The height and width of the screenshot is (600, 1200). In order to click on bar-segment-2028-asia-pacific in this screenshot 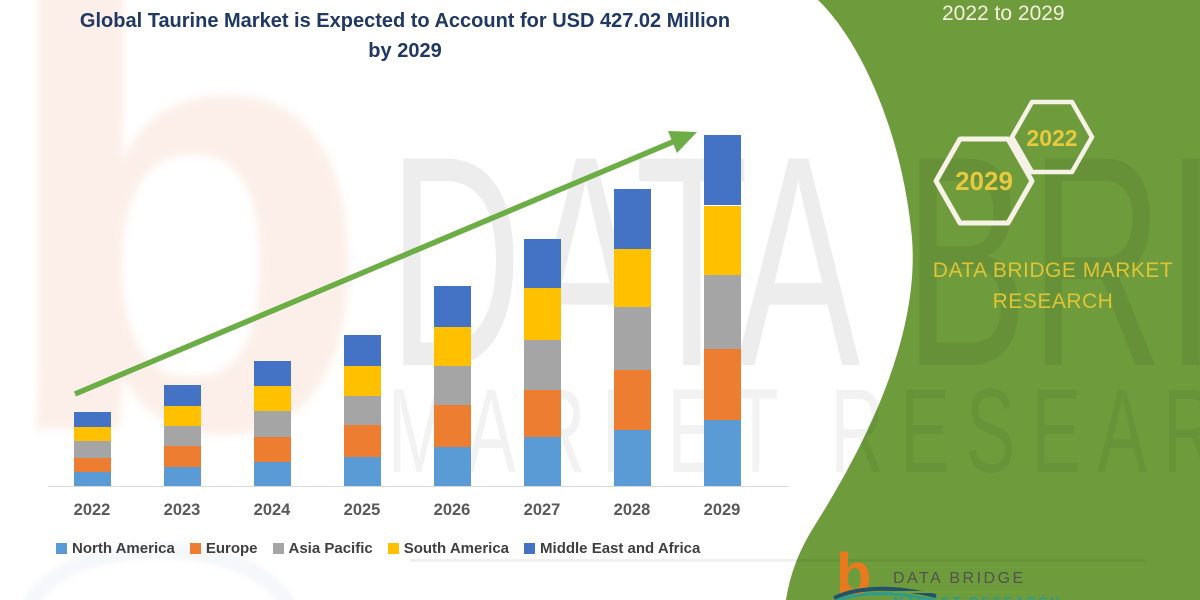, I will do `click(632, 338)`.